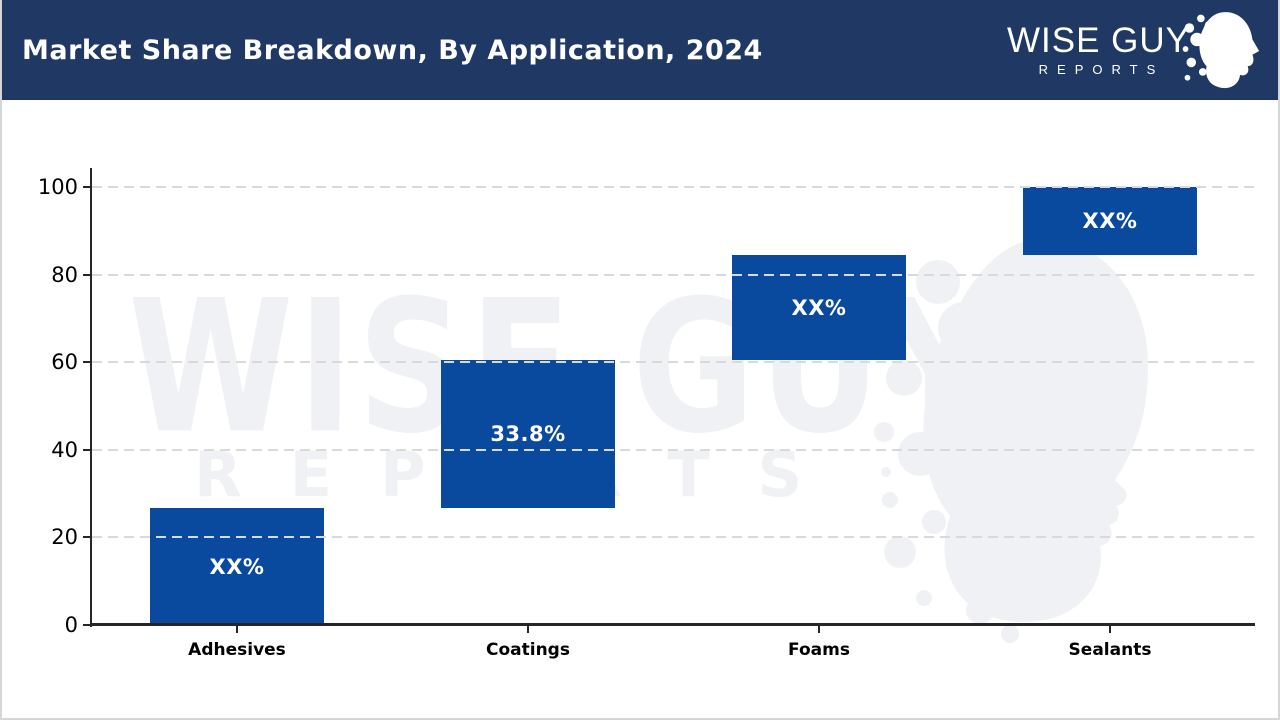 This screenshot has width=1280, height=720. What do you see at coordinates (1098, 41) in the screenshot?
I see `logo-title: WISE GUY` at bounding box center [1098, 41].